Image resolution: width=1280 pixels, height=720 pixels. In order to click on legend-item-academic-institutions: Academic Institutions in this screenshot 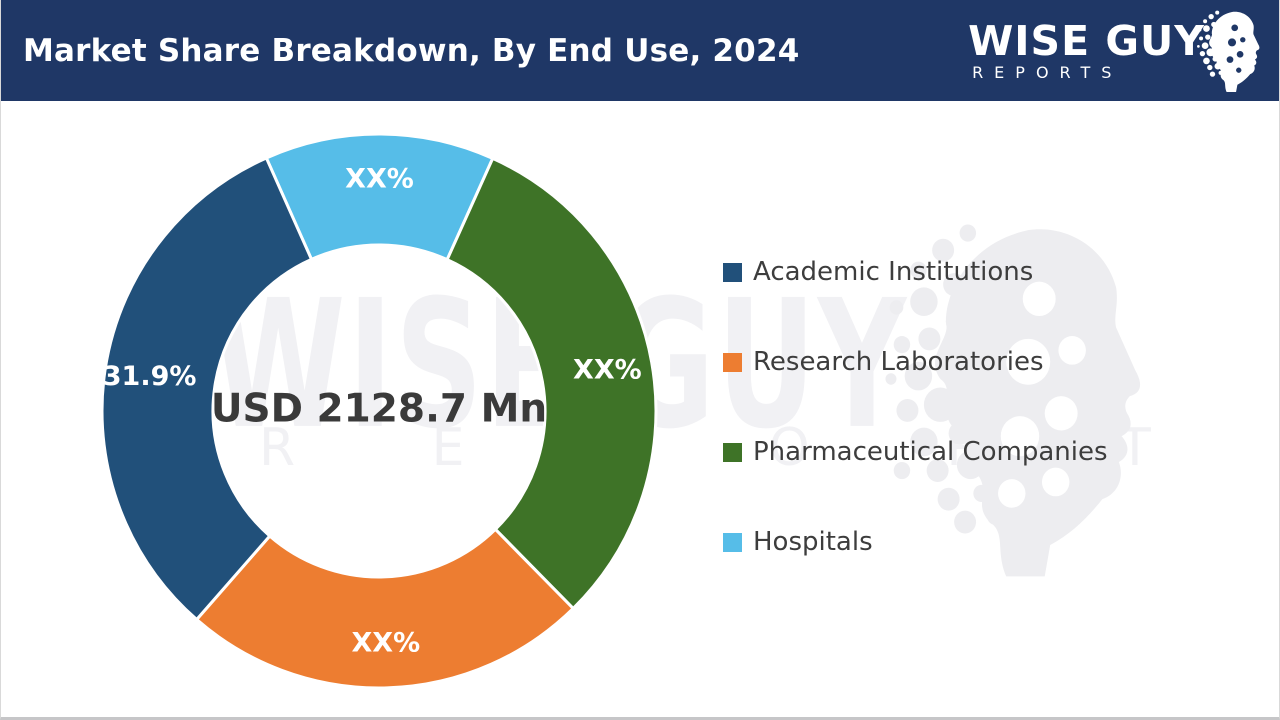, I will do `click(915, 272)`.